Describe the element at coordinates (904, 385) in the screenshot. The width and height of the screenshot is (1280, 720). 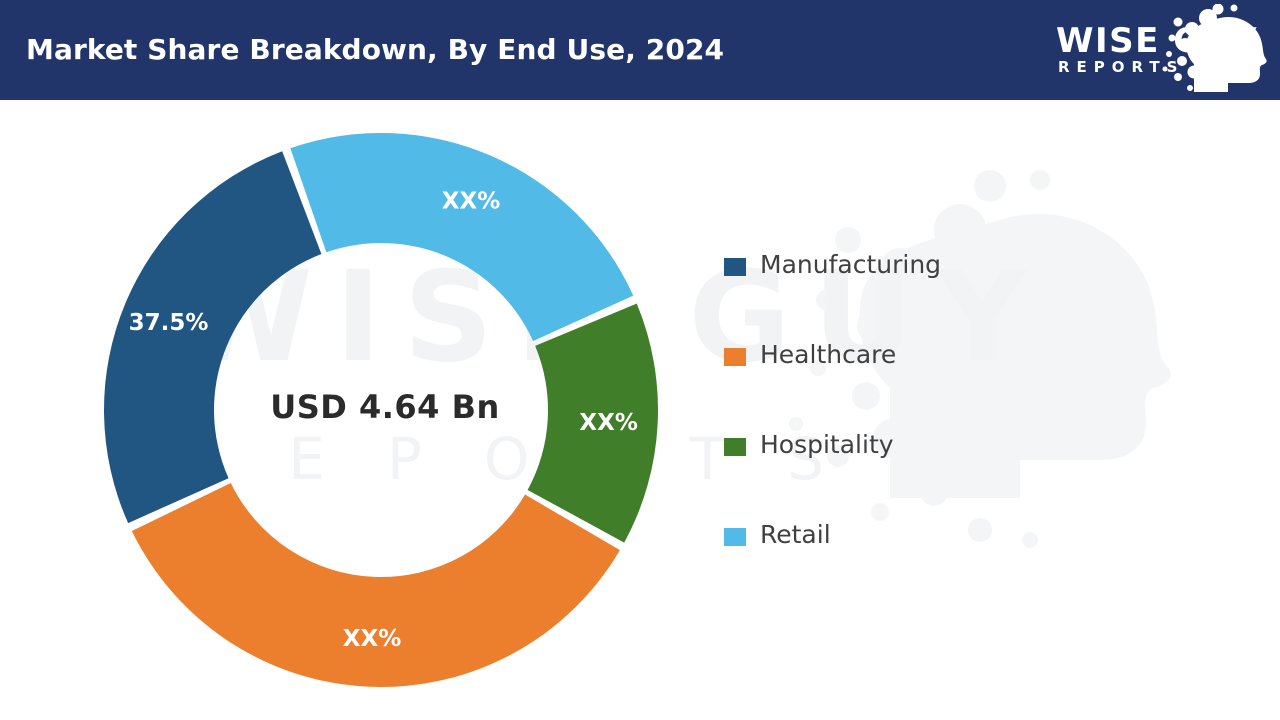
I see `legend-item-healthcare: Healthcare` at that location.